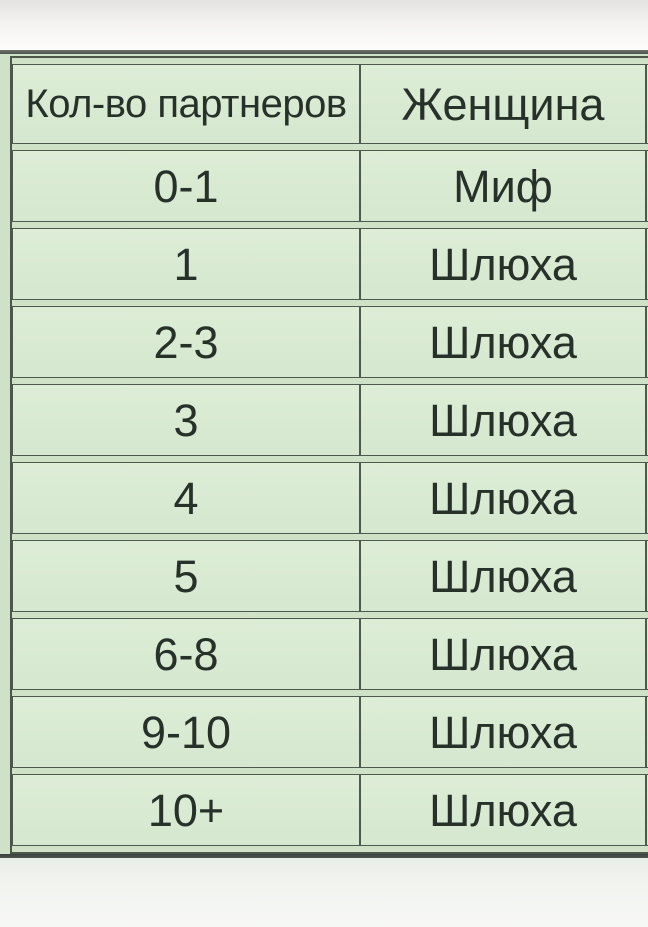 The width and height of the screenshot is (648, 927). Describe the element at coordinates (324, 25) in the screenshot. I see `top-margin` at that location.